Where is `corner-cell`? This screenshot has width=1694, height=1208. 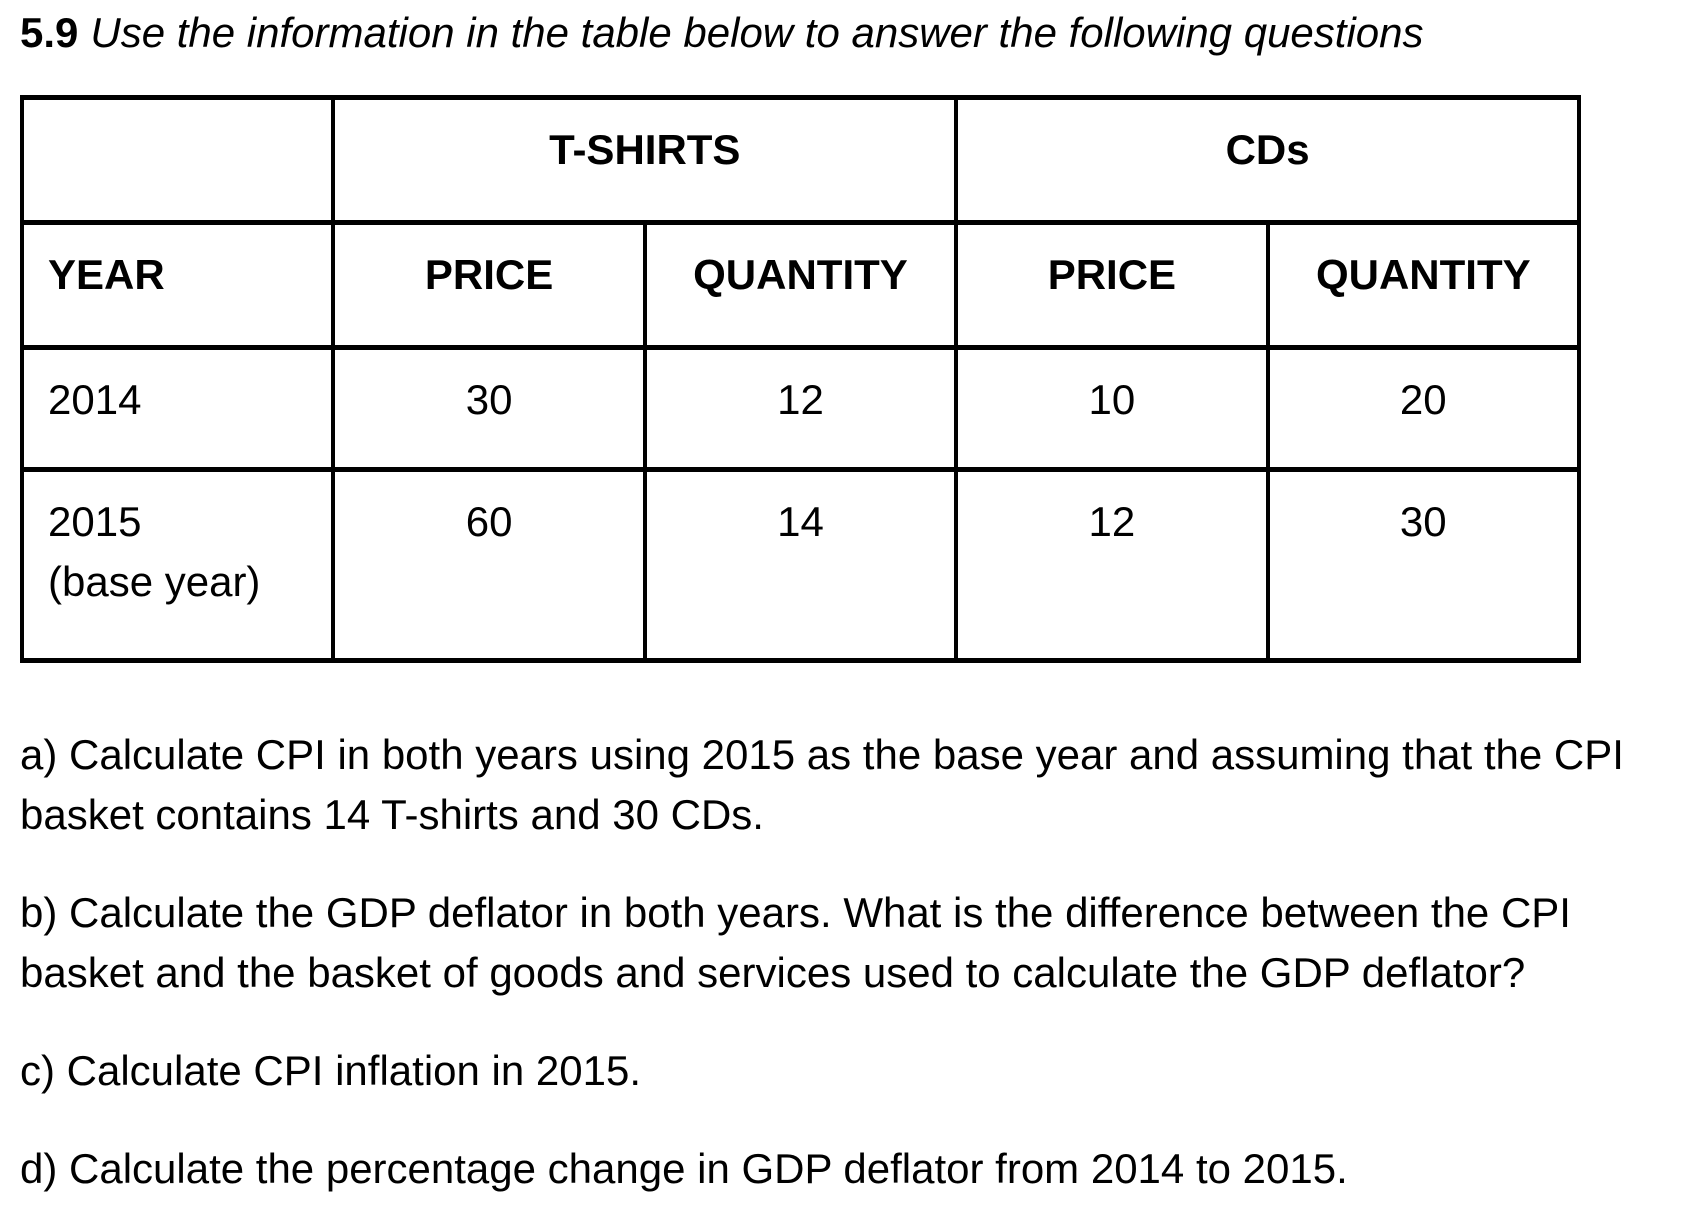 corner-cell is located at coordinates (177, 160).